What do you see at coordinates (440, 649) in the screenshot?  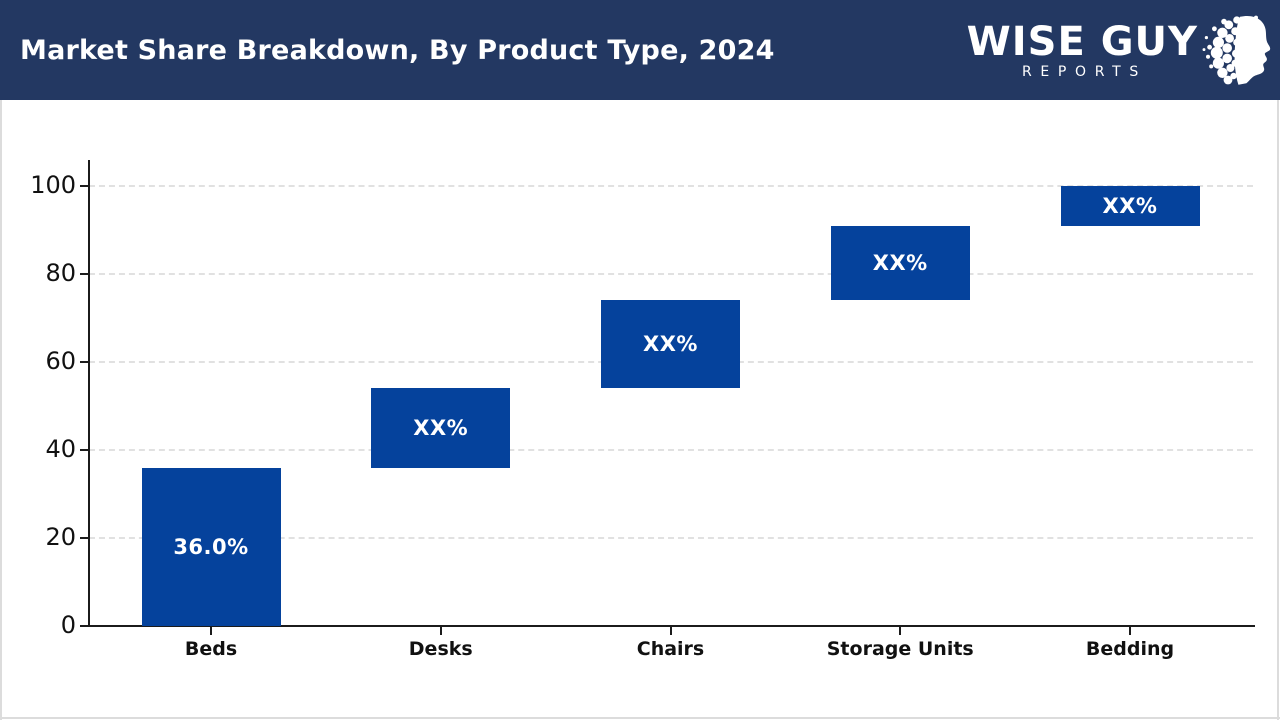 I see `x-axis-category-label: Desks` at bounding box center [440, 649].